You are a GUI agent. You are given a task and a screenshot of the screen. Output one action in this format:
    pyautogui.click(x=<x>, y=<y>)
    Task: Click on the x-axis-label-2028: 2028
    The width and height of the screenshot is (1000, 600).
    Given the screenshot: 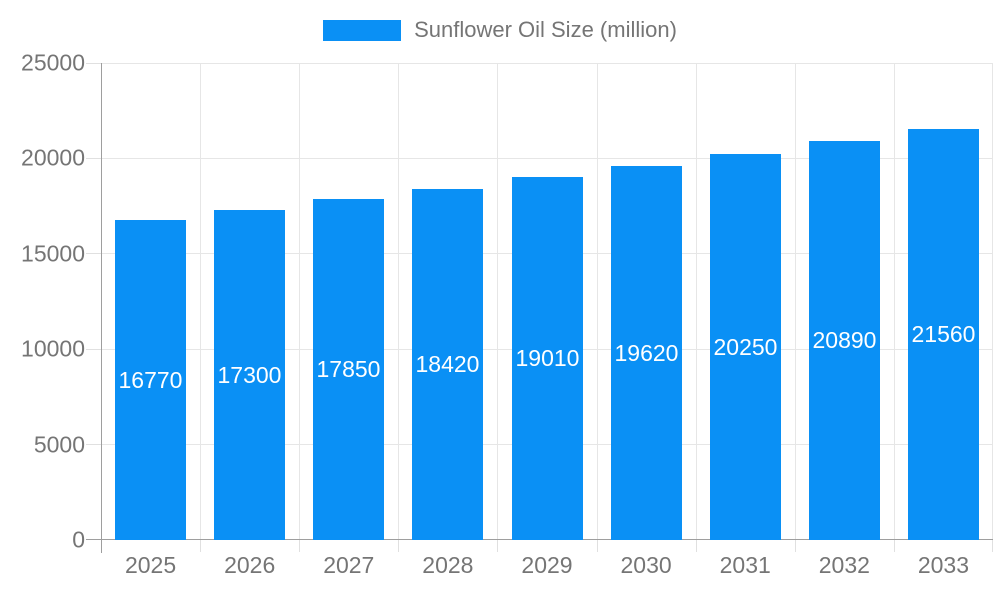 What is the action you would take?
    pyautogui.click(x=448, y=565)
    